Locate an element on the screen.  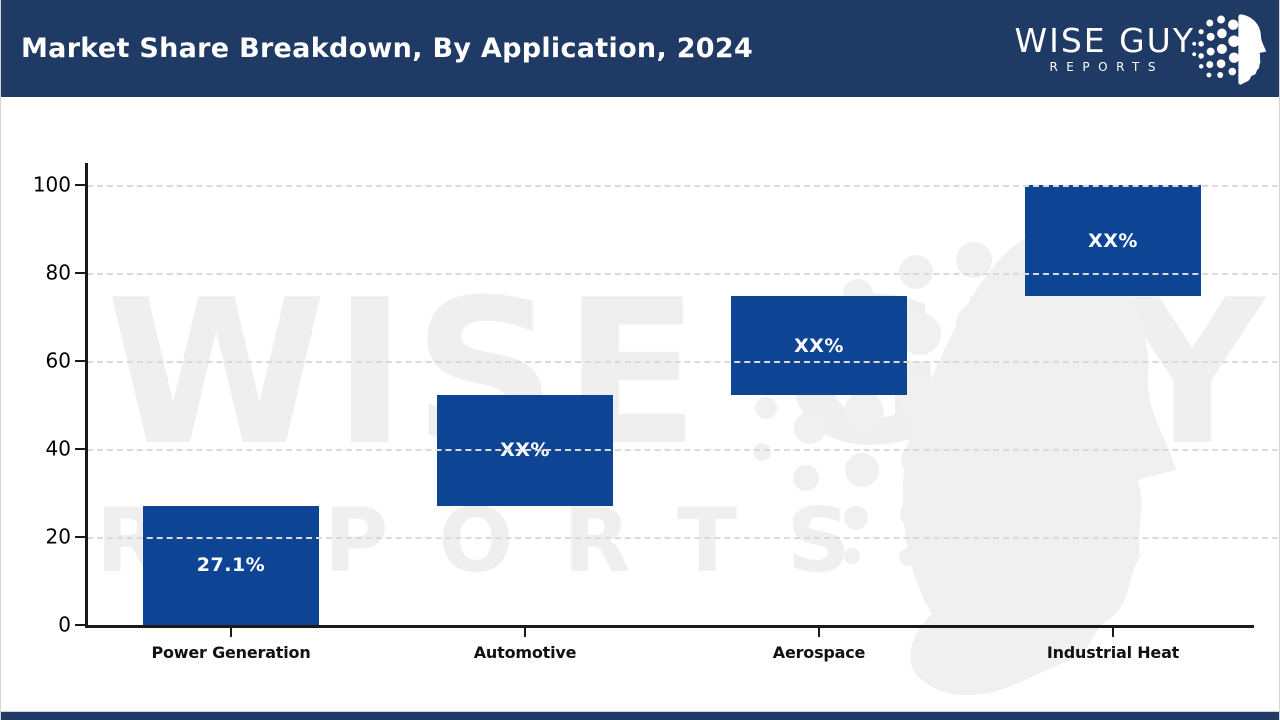
x-axis-label: Automotive is located at coordinates (525, 652).